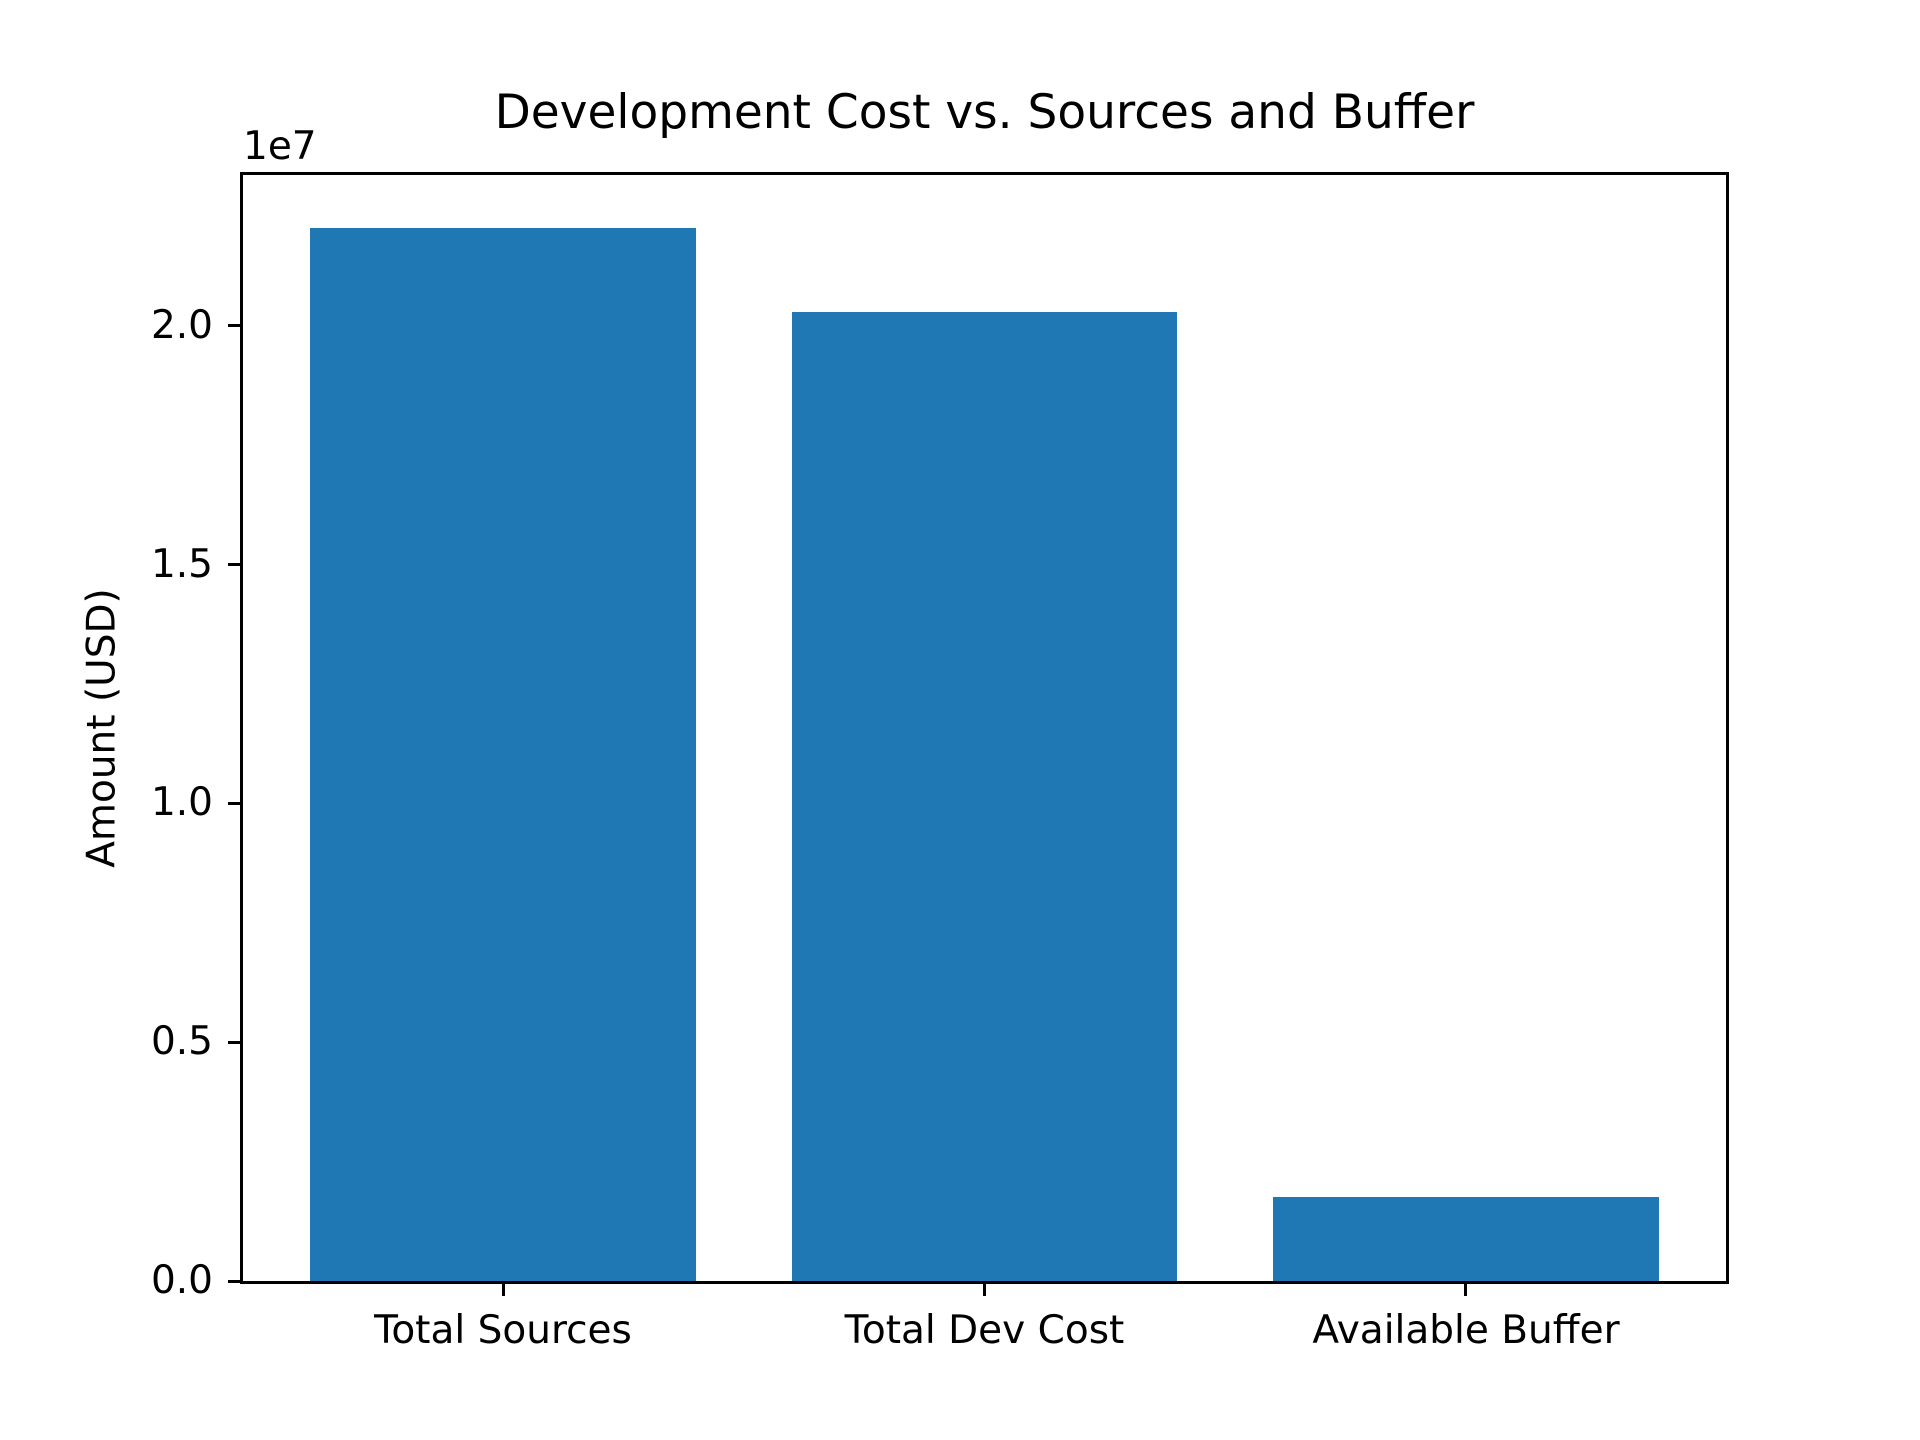 The image size is (1920, 1440). I want to click on y-tick-label-1.0: 1.0, so click(181, 803).